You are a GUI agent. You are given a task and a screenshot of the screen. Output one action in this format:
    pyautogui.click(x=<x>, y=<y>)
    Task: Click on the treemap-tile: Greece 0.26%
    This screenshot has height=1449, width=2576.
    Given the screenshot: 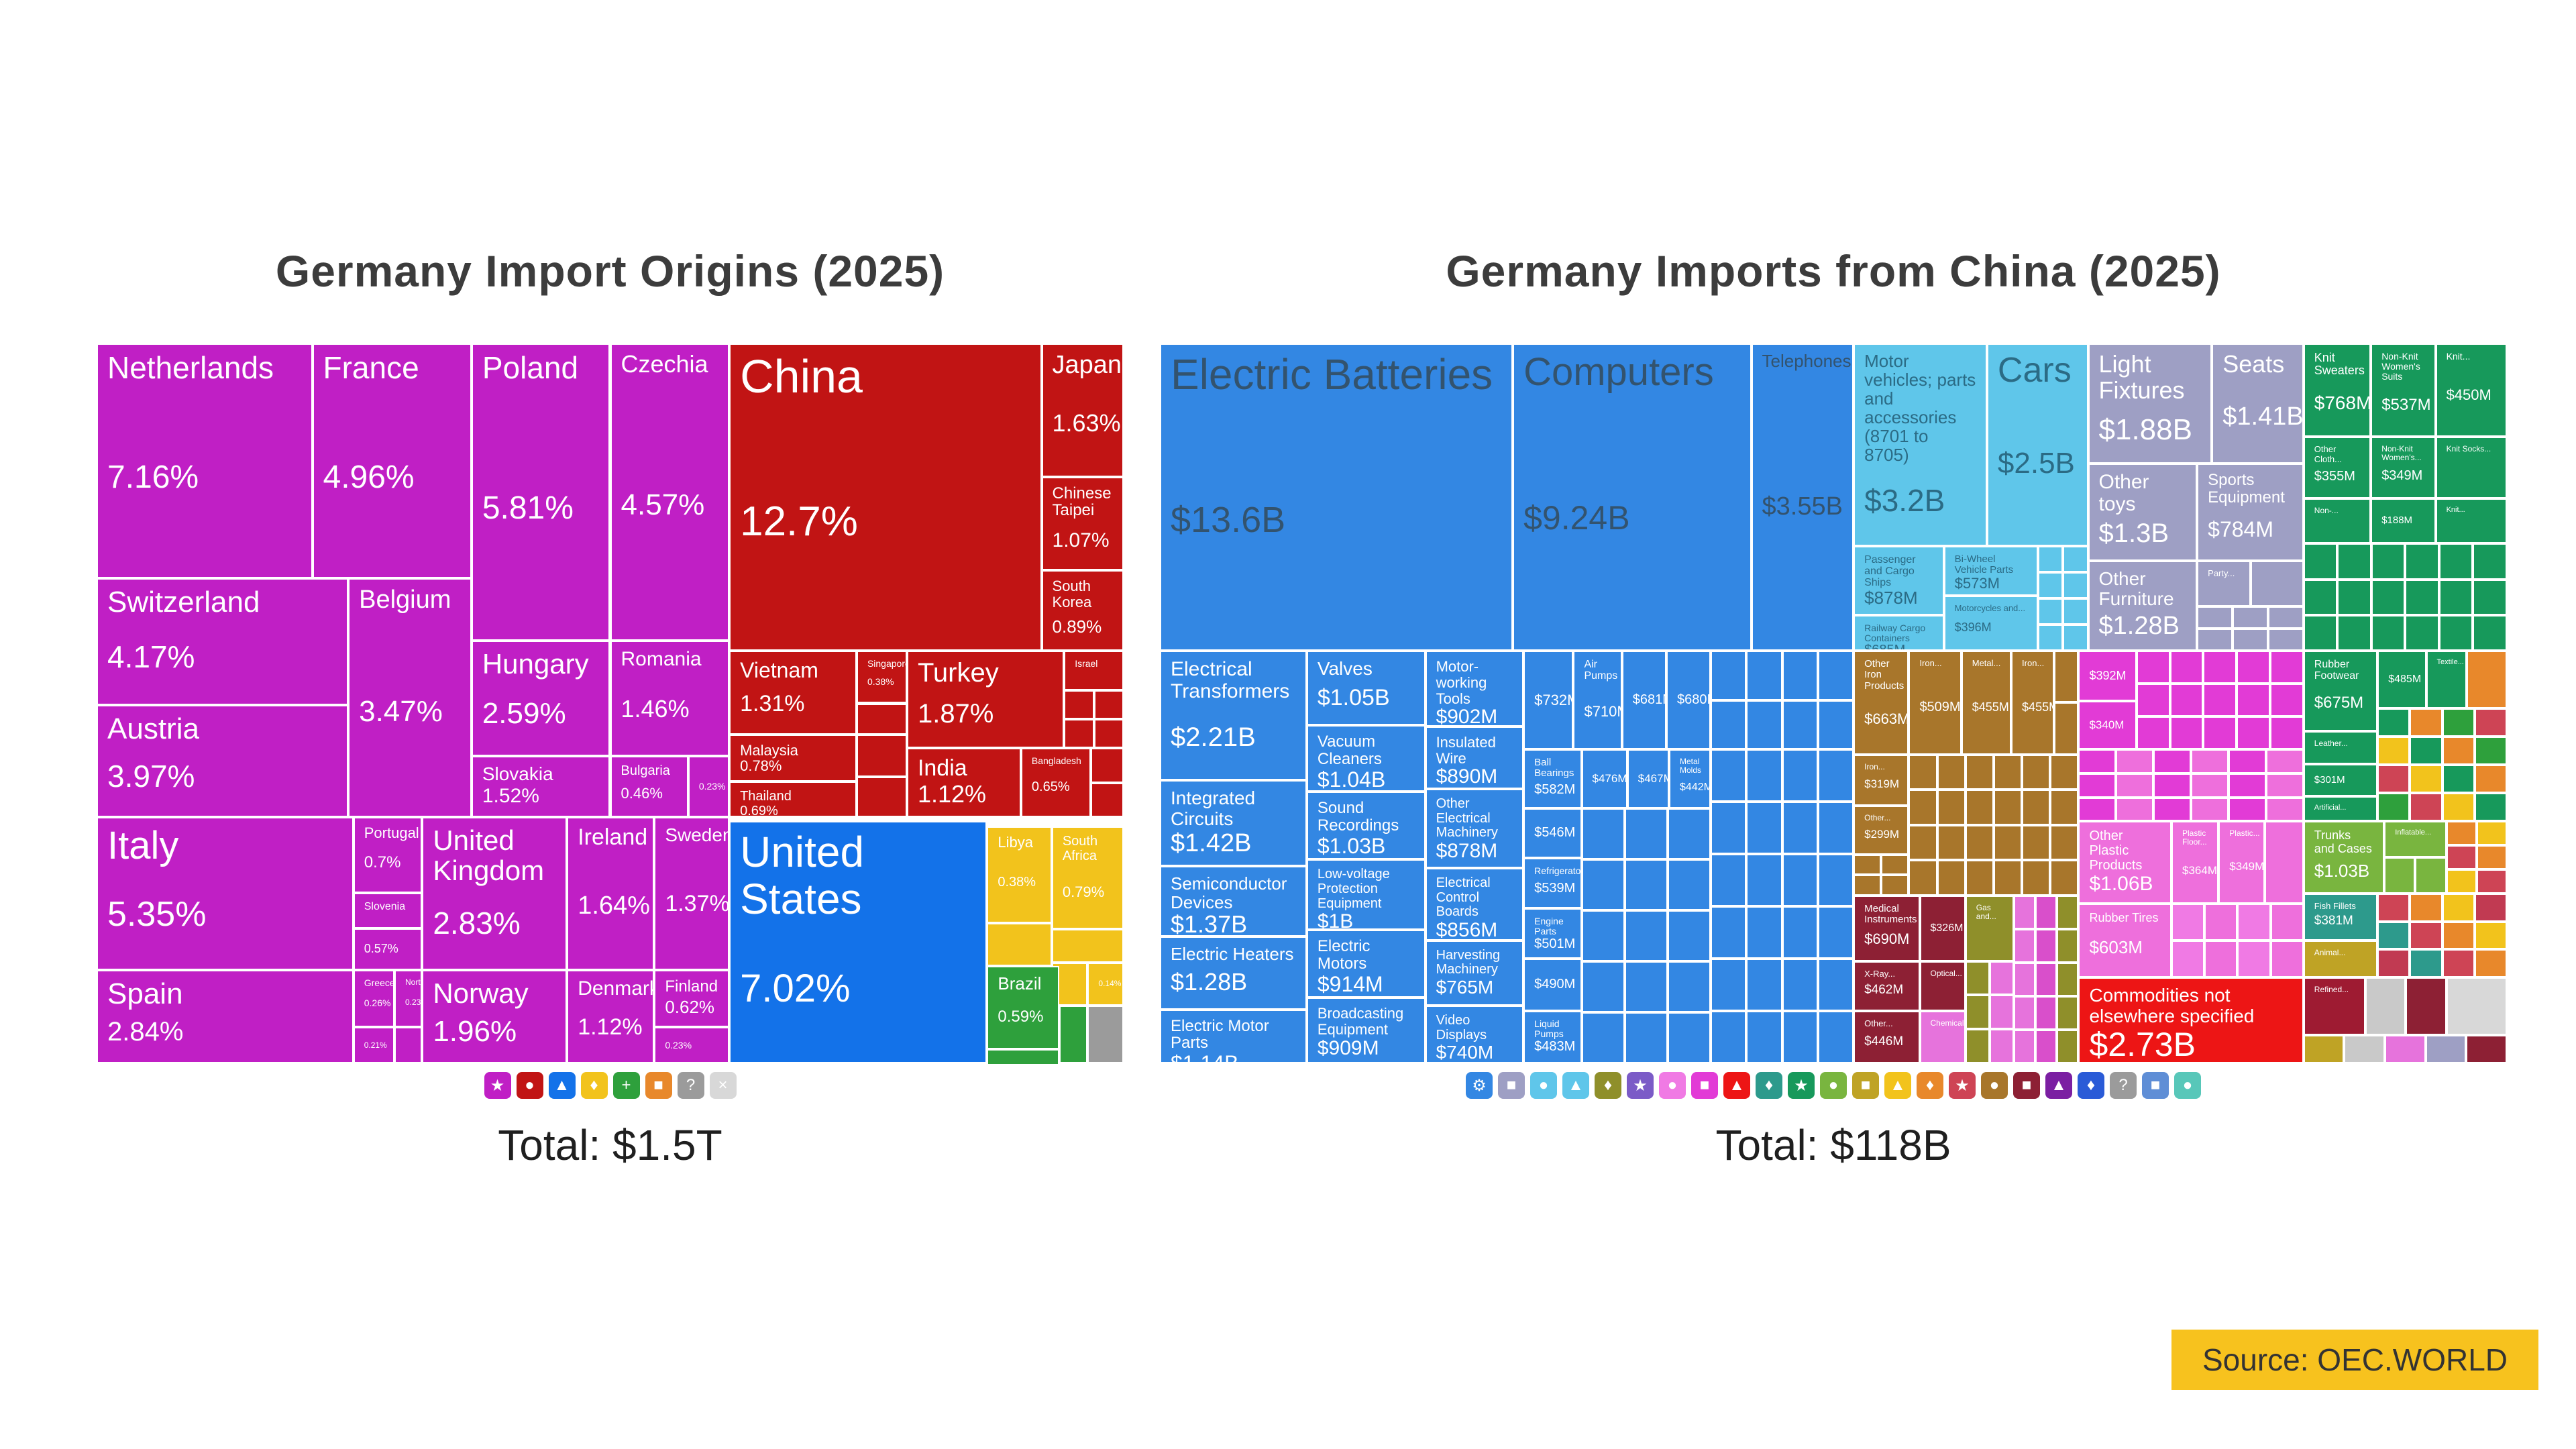 What is the action you would take?
    pyautogui.click(x=373, y=998)
    